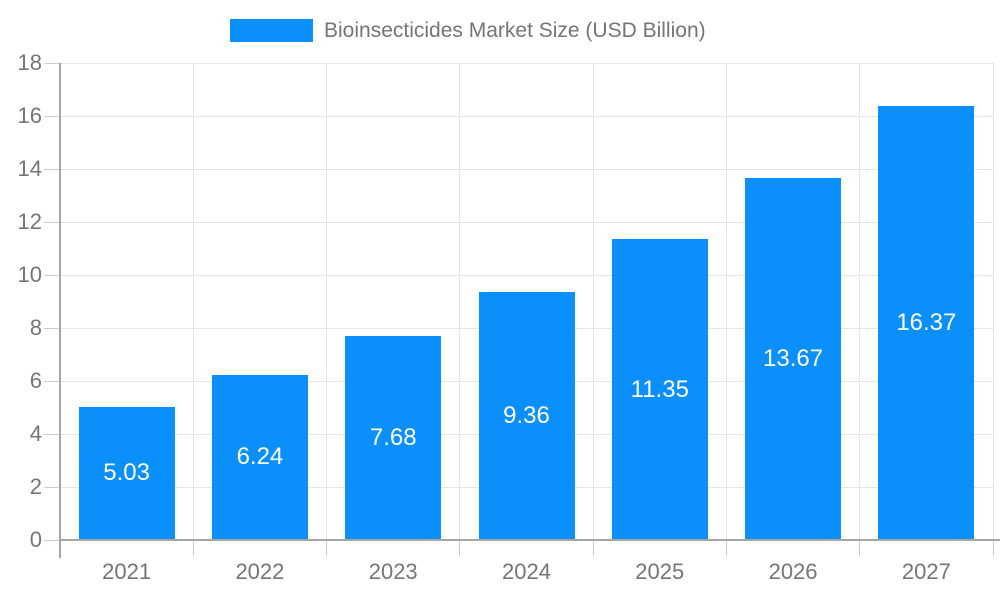  I want to click on bar-value-label: 9.36, so click(526, 415).